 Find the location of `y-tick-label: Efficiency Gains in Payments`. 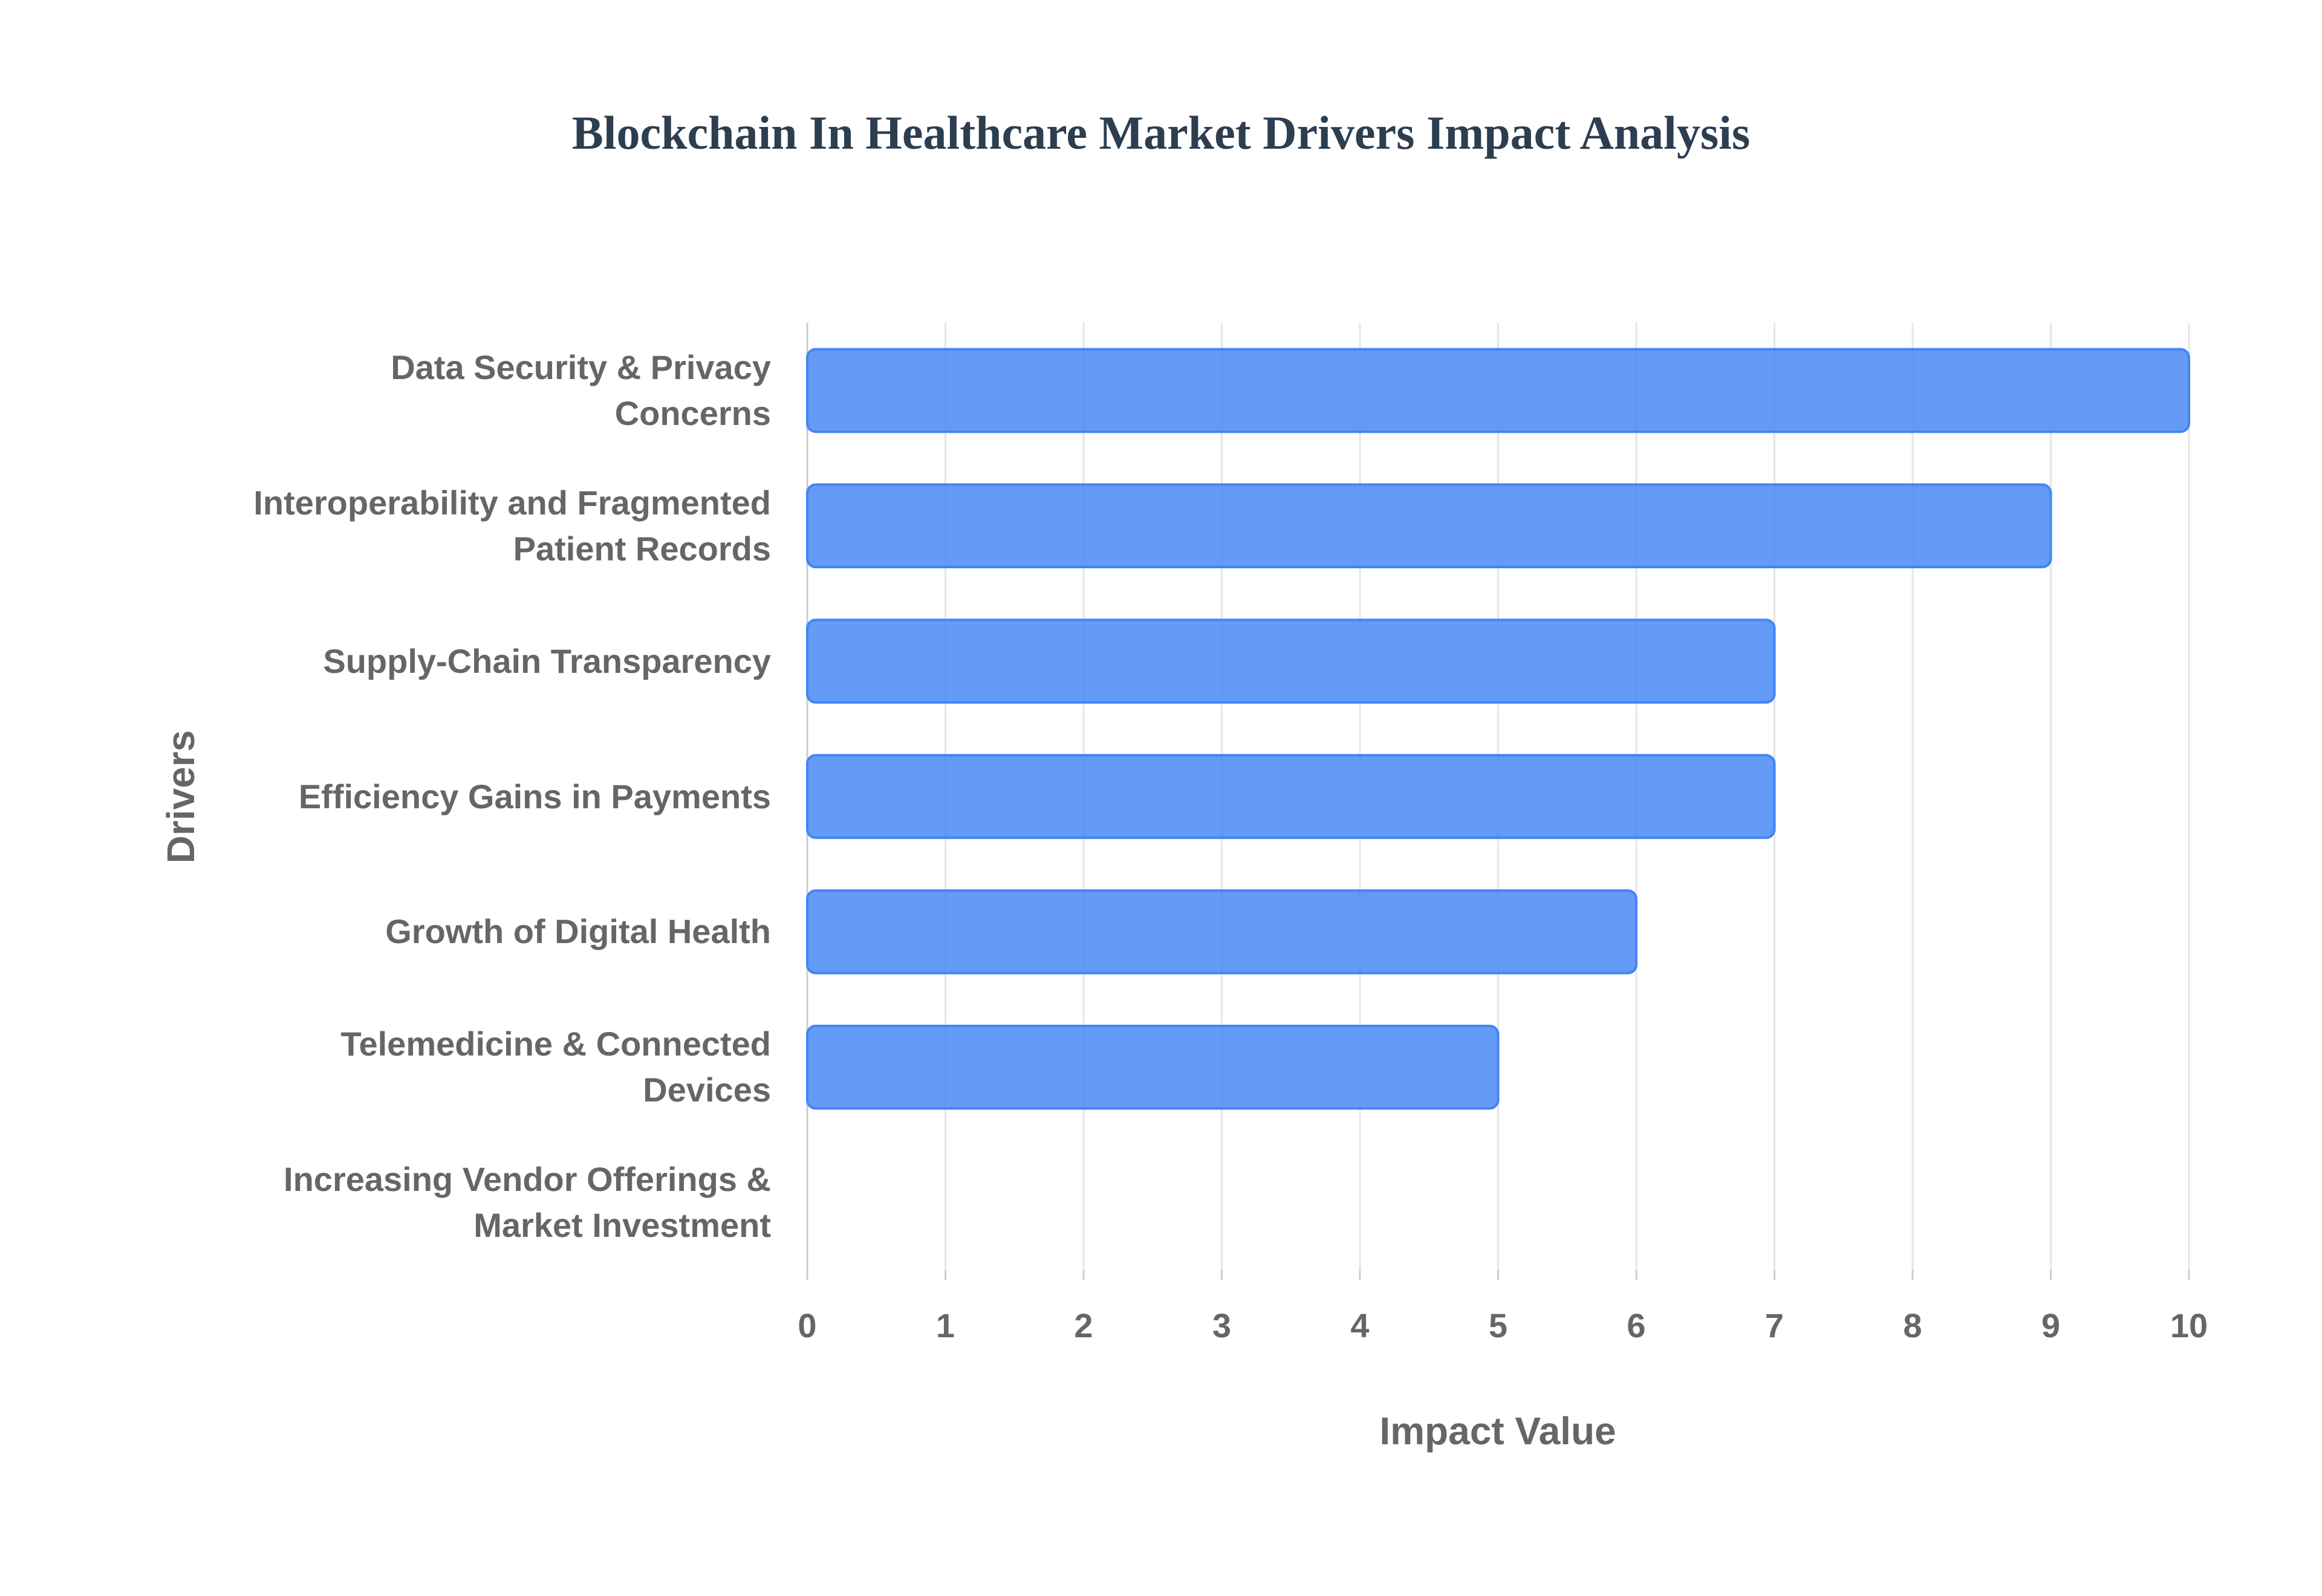

y-tick-label: Efficiency Gains in Payments is located at coordinates (534, 796).